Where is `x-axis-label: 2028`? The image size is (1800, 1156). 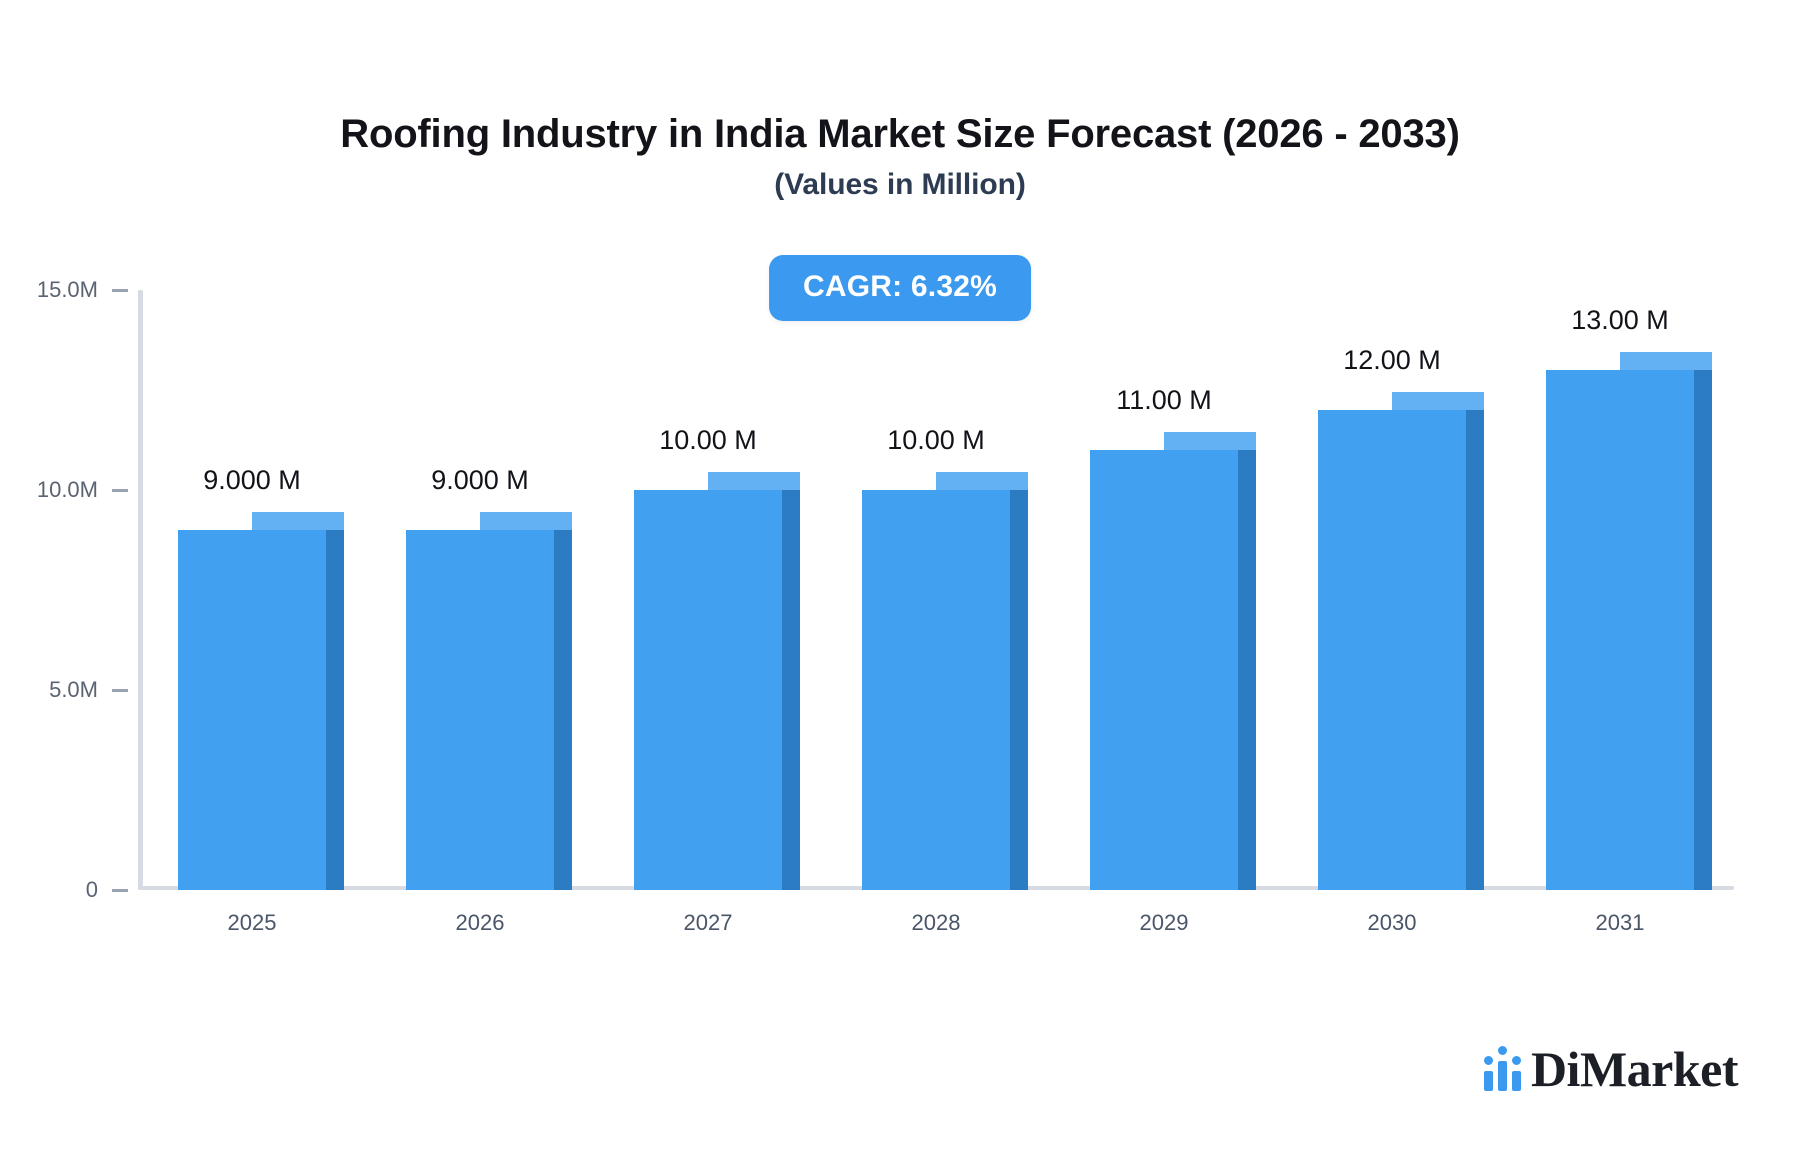 x-axis-label: 2028 is located at coordinates (936, 922).